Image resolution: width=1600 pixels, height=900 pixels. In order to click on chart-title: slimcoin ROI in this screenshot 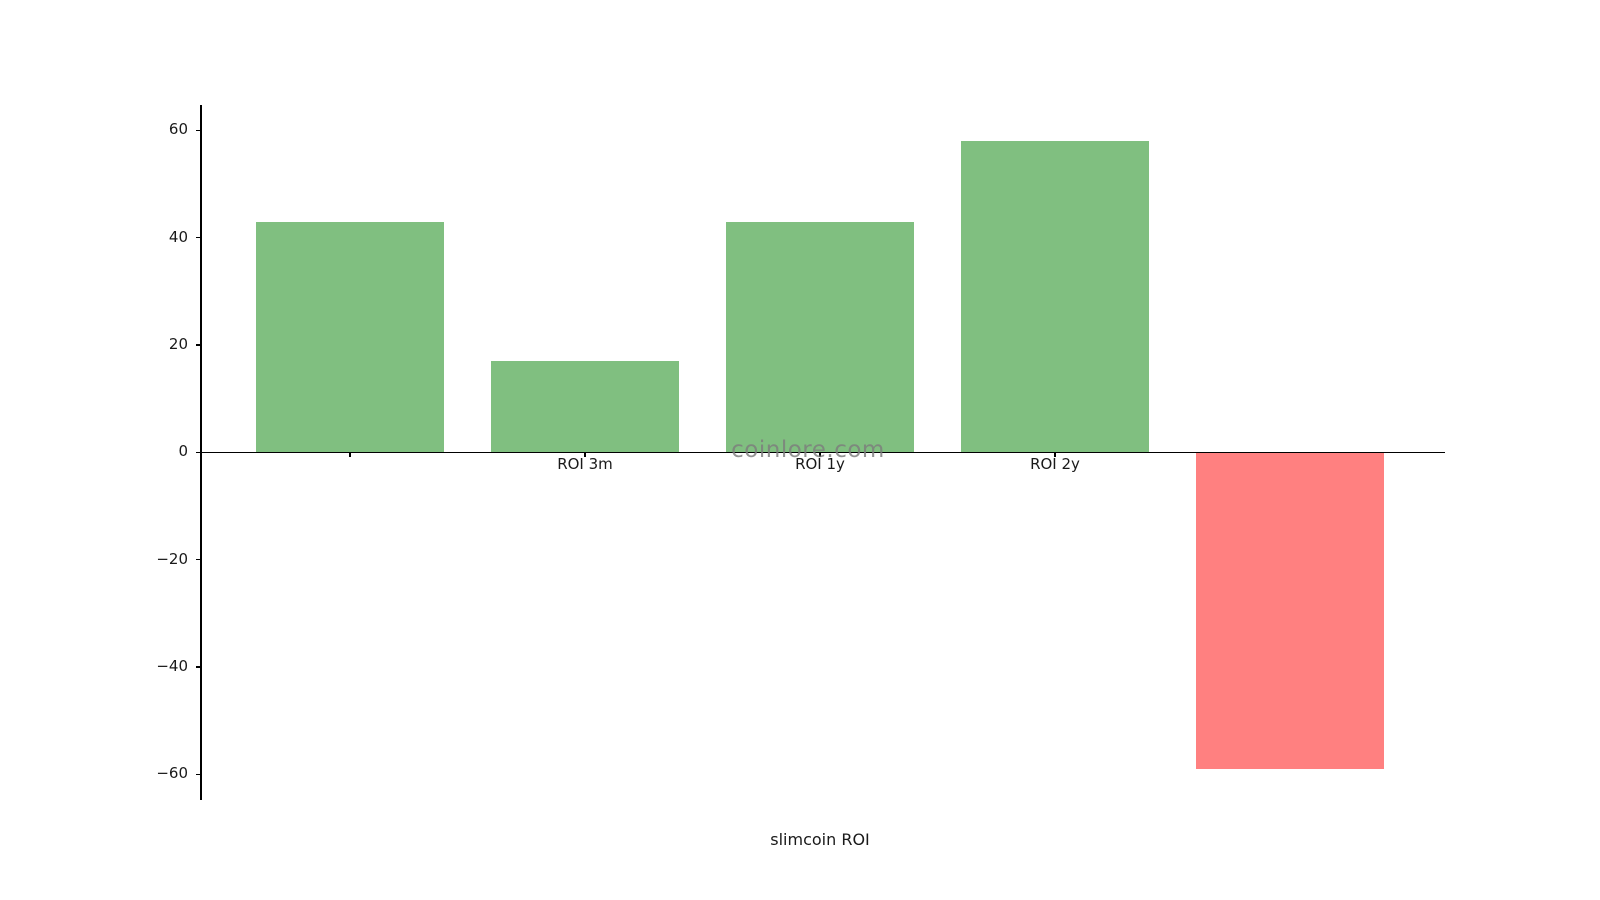, I will do `click(820, 839)`.